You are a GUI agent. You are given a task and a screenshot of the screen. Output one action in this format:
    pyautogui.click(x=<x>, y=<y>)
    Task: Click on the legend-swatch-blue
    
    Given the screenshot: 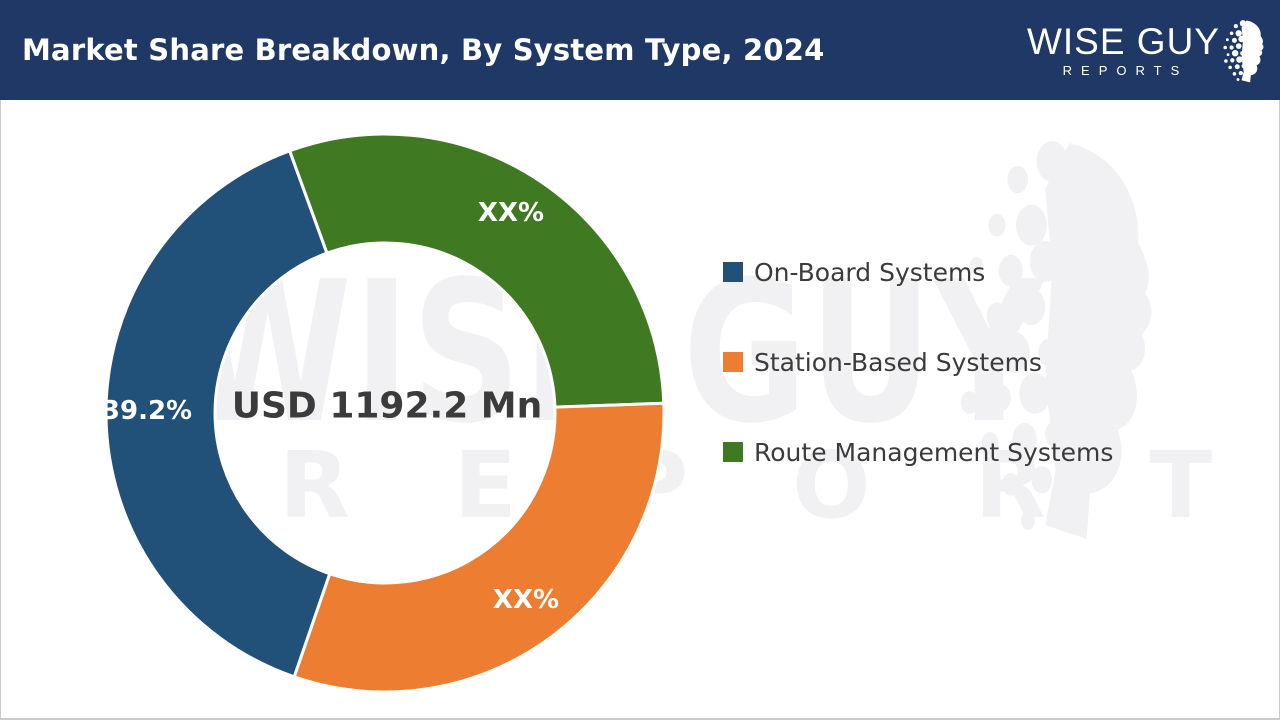 What is the action you would take?
    pyautogui.click(x=733, y=272)
    